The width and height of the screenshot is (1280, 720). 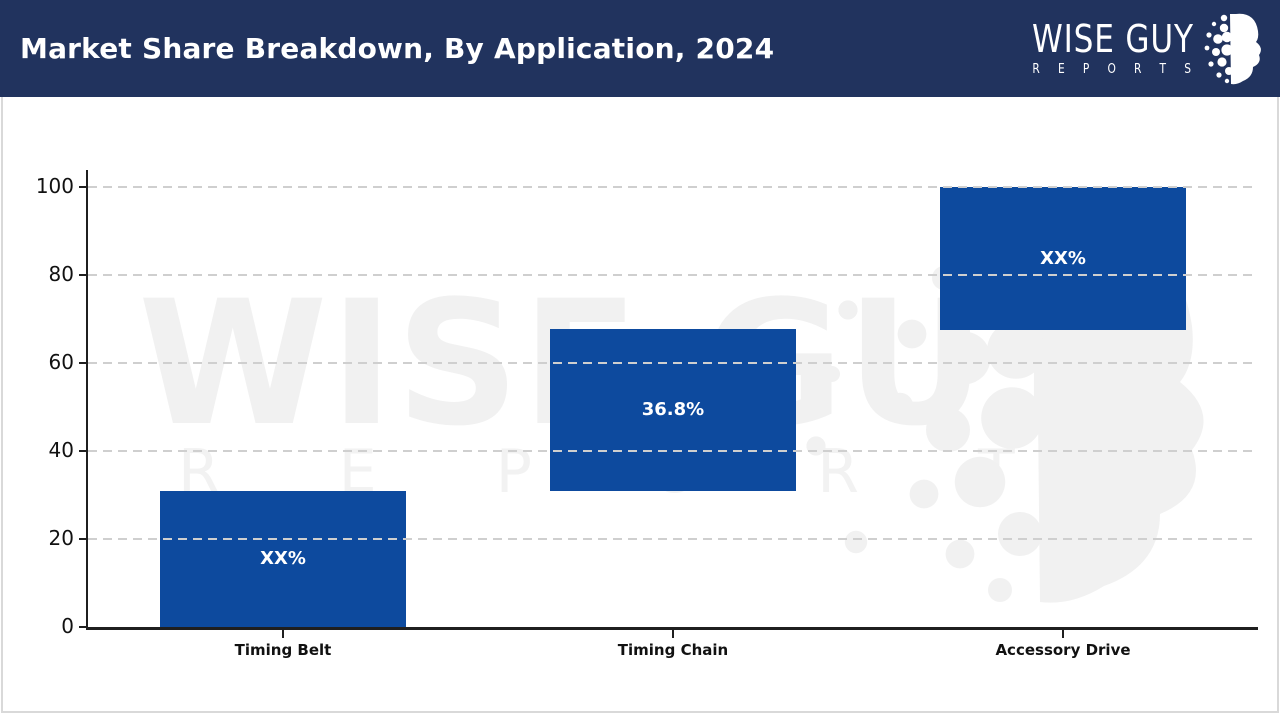 I want to click on bar-accessory-drive: XX%, so click(x=1063, y=258).